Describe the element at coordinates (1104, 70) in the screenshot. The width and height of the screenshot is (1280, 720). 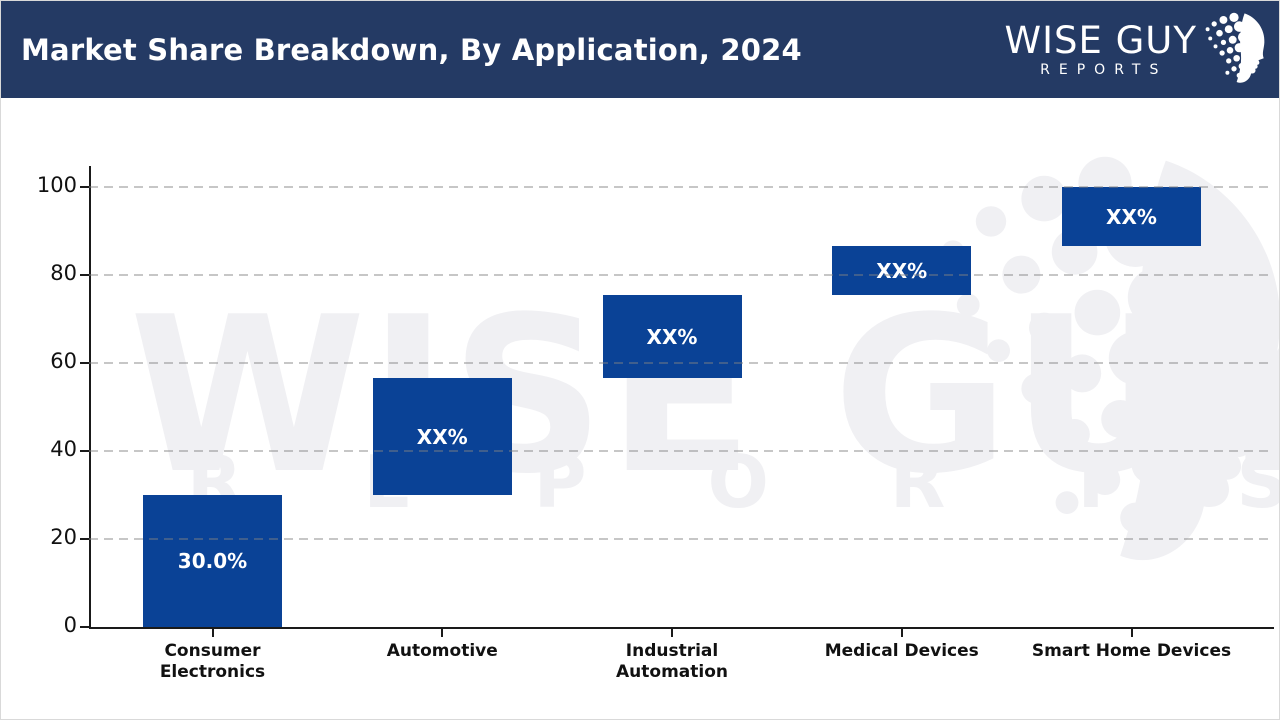
I see `logo-subtitle: REPORTS` at that location.